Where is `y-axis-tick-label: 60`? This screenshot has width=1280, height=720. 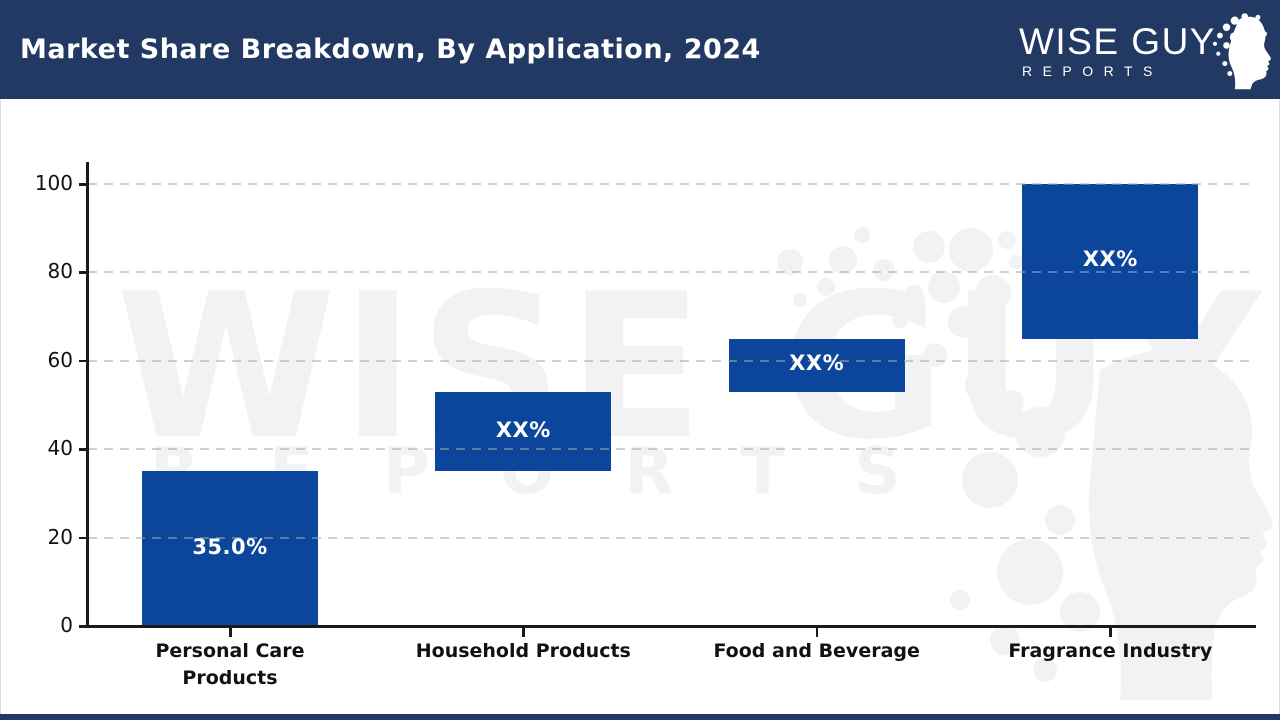
y-axis-tick-label: 60 is located at coordinates (60, 359).